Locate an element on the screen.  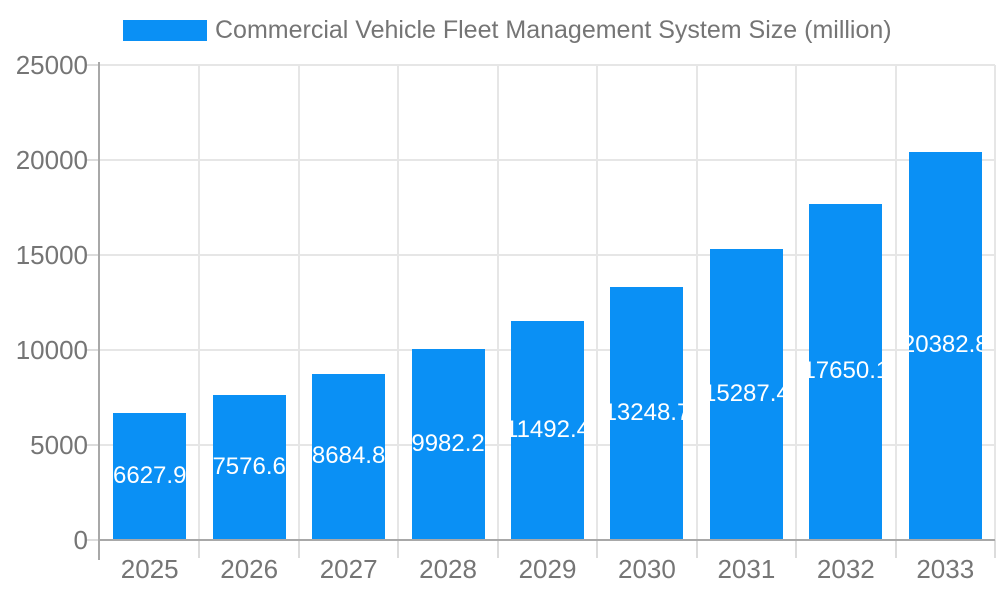
bar: 11492.4 is located at coordinates (547, 429).